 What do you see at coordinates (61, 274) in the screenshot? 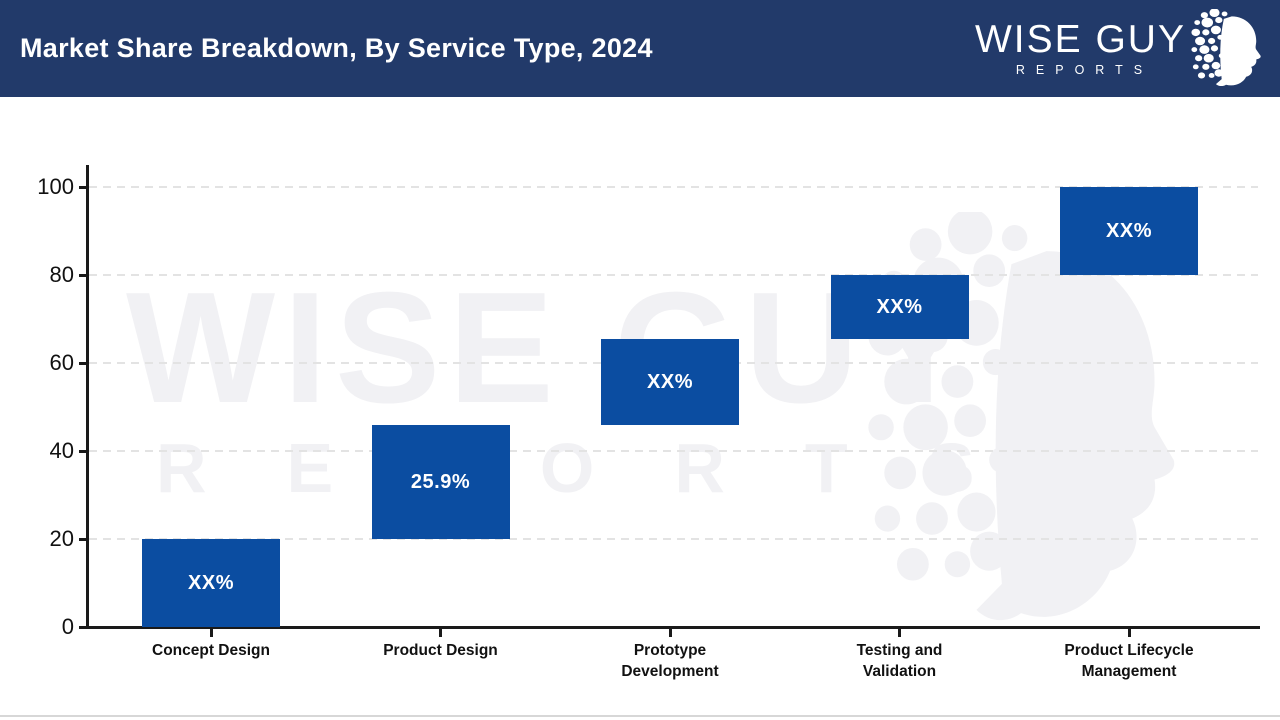
I see `y-tick-label: 80` at bounding box center [61, 274].